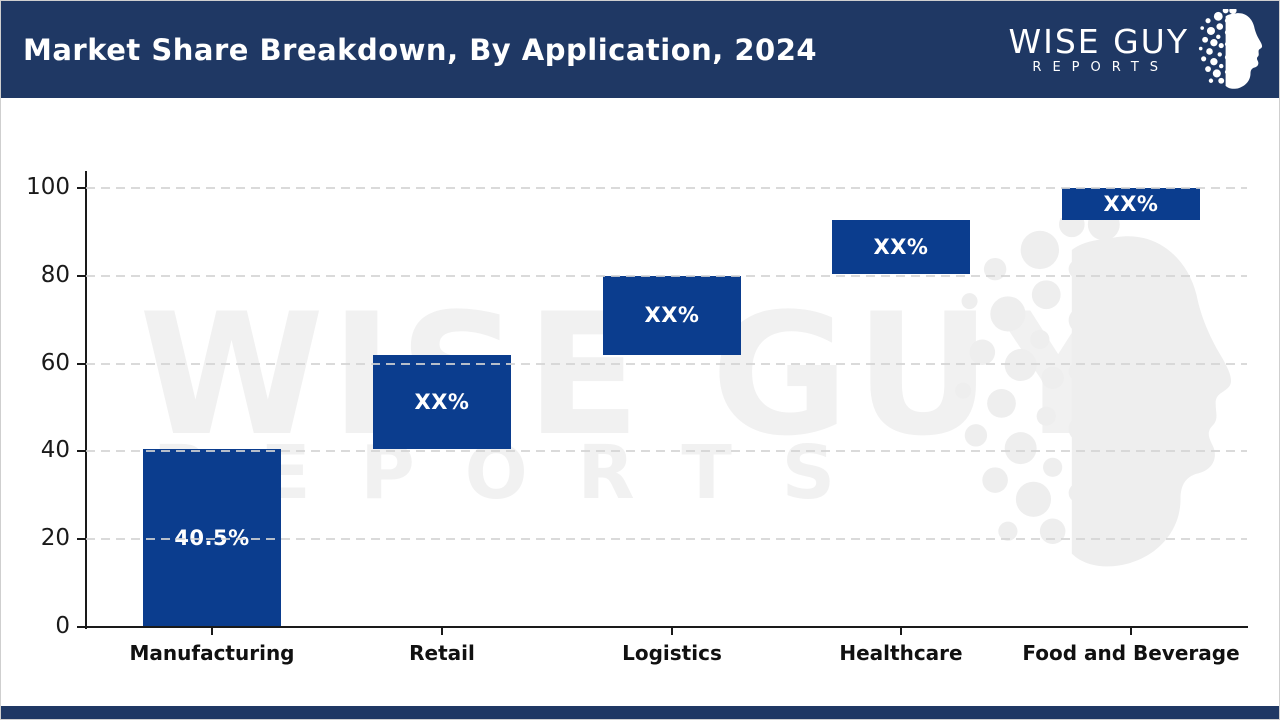 The image size is (1280, 720). I want to click on dotted-head-profile-icon, so click(1230, 50).